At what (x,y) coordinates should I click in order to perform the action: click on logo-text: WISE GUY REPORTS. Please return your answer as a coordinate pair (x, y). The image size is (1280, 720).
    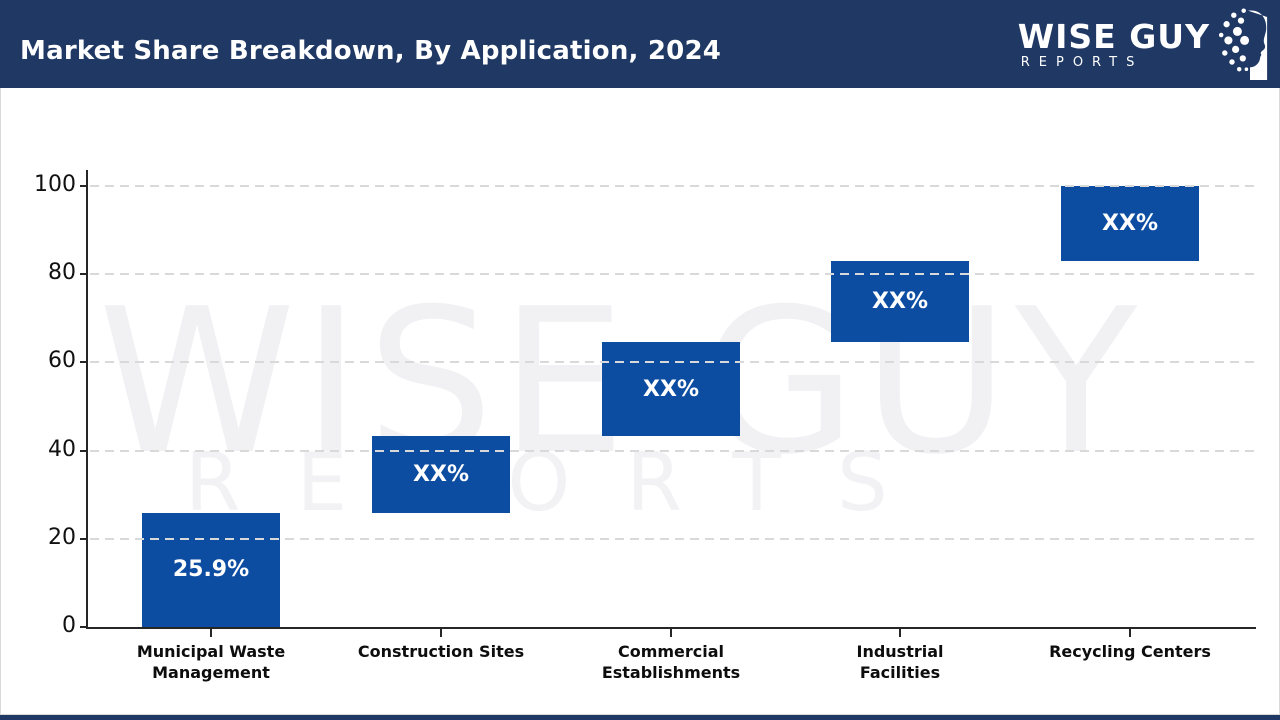
    Looking at the image, I should click on (1114, 44).